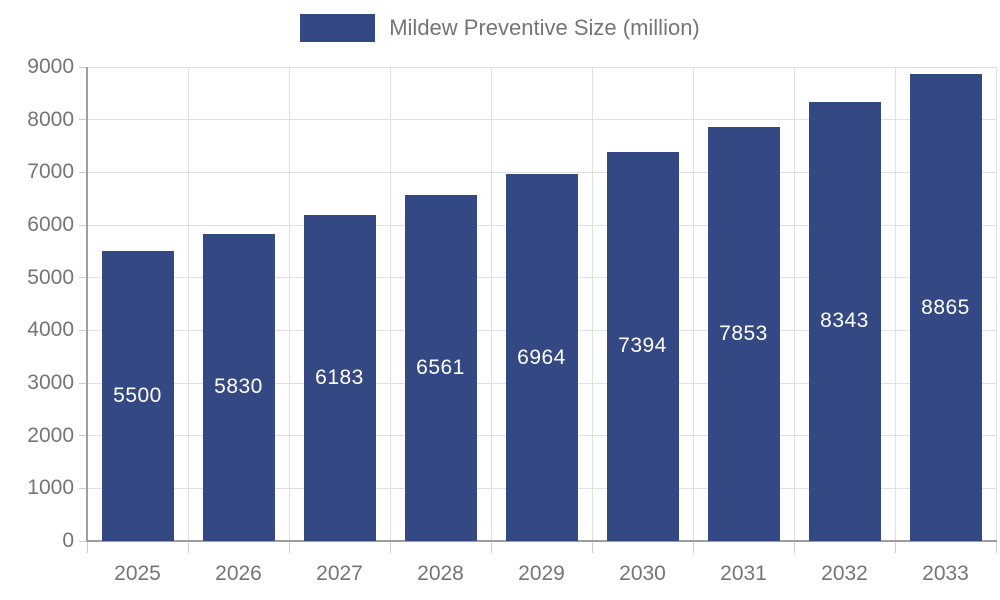  Describe the element at coordinates (50, 277) in the screenshot. I see `y-axis-label: 5000` at that location.